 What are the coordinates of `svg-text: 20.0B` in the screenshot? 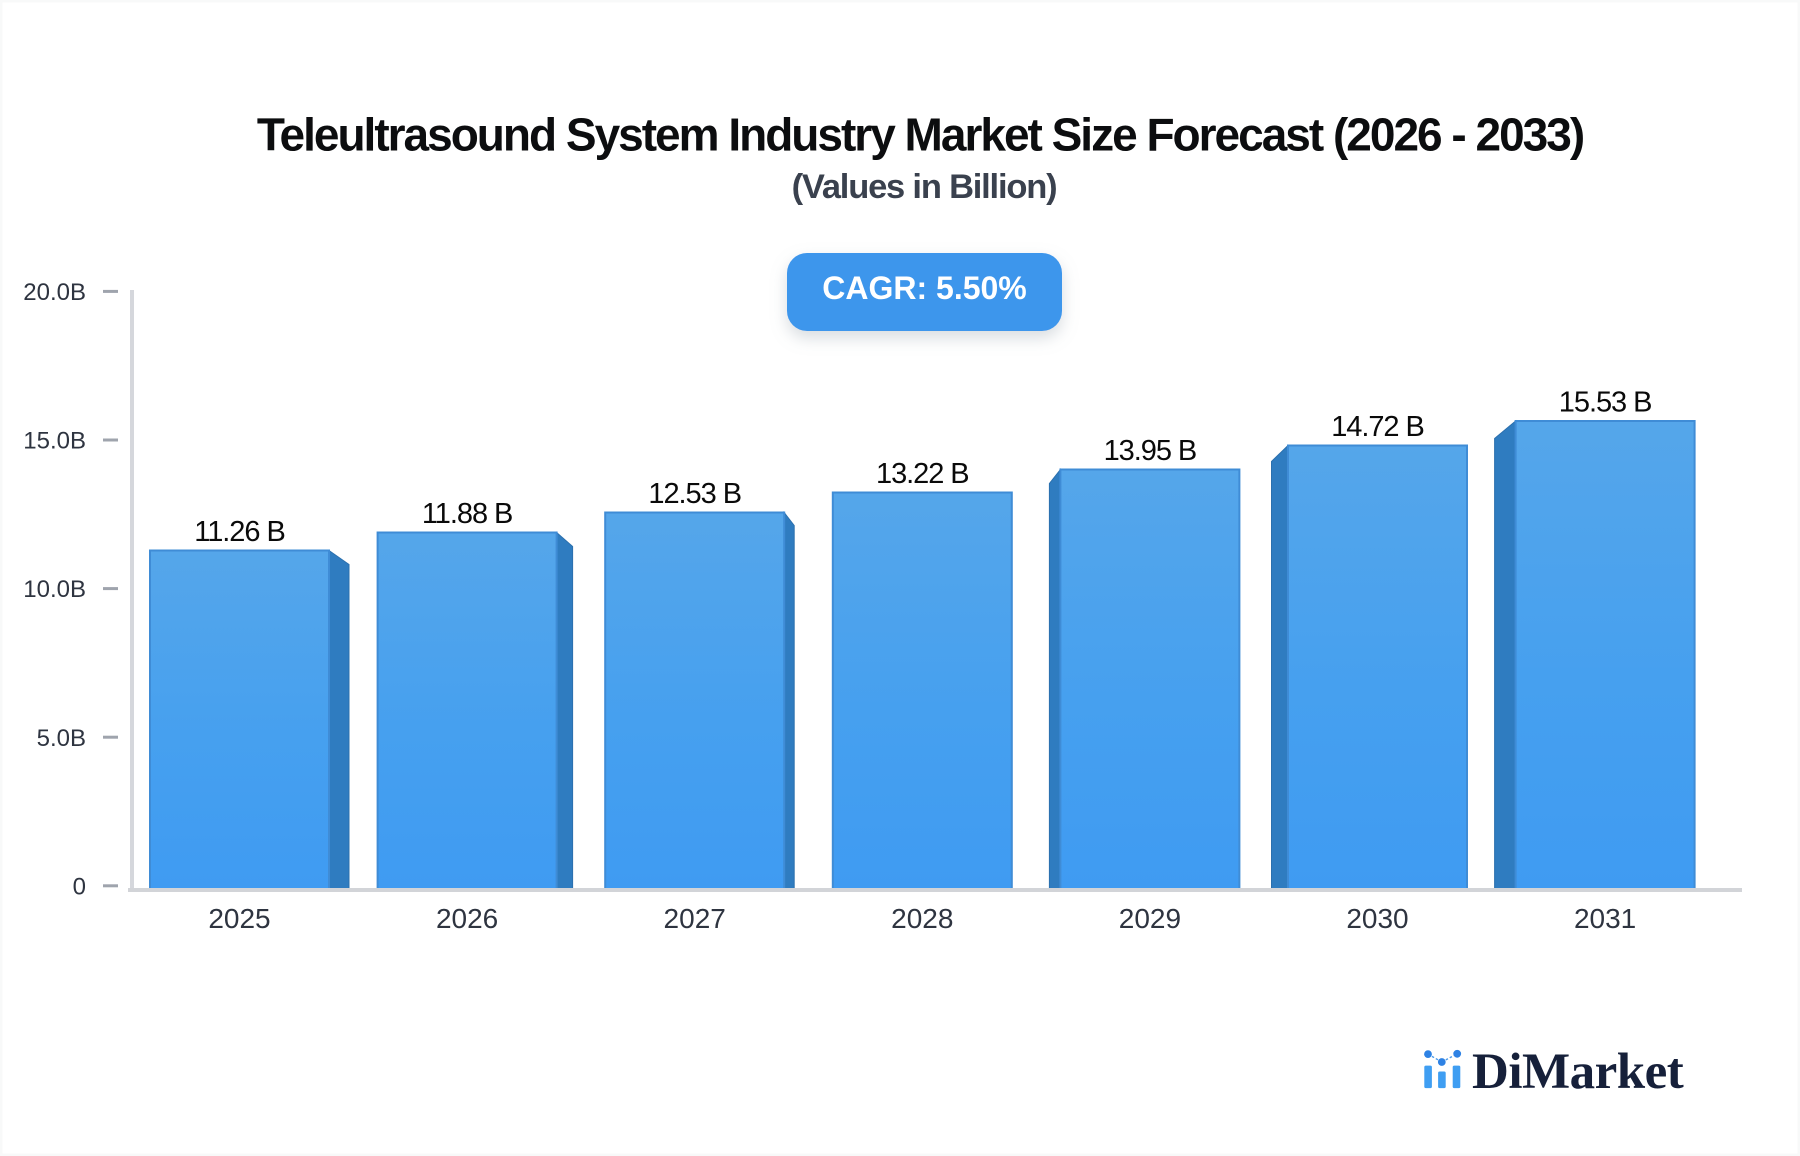 It's located at (54, 292).